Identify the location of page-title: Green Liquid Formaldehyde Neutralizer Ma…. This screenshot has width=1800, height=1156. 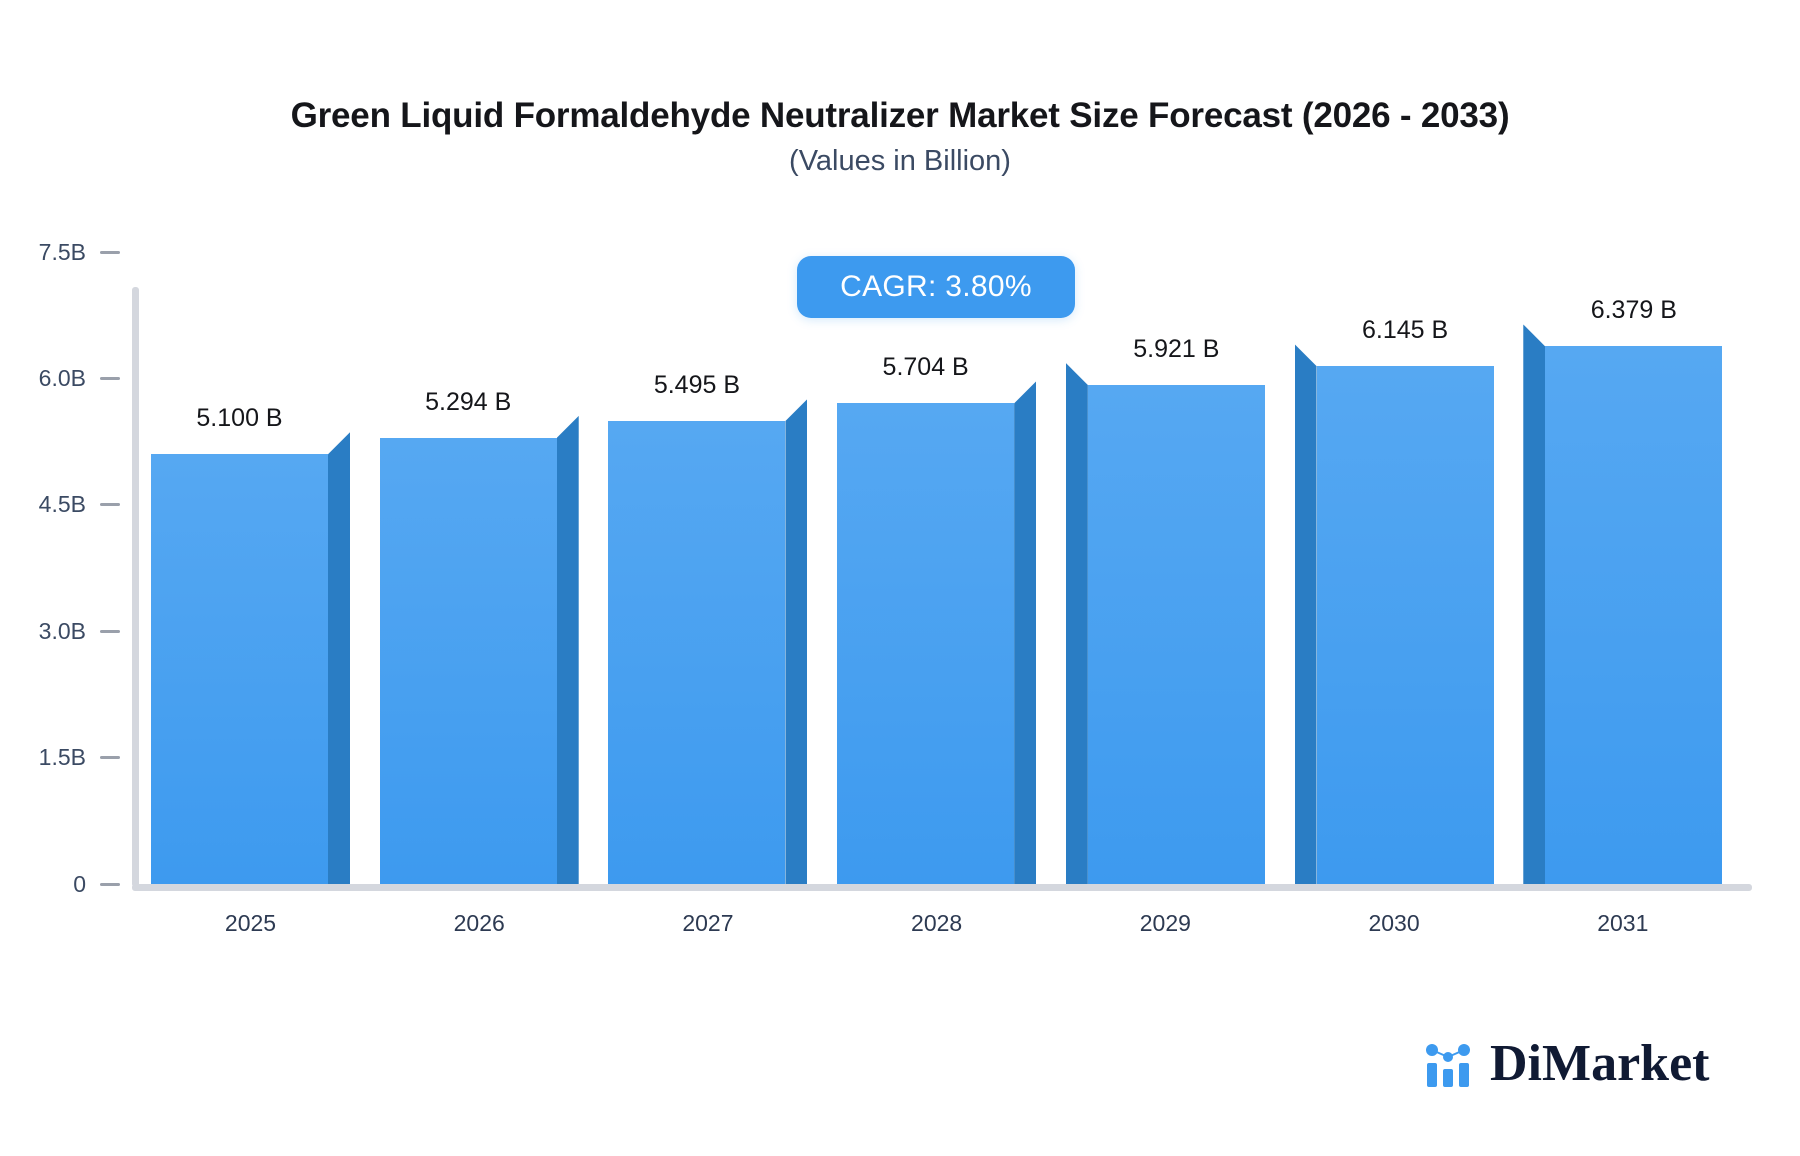
(900, 115).